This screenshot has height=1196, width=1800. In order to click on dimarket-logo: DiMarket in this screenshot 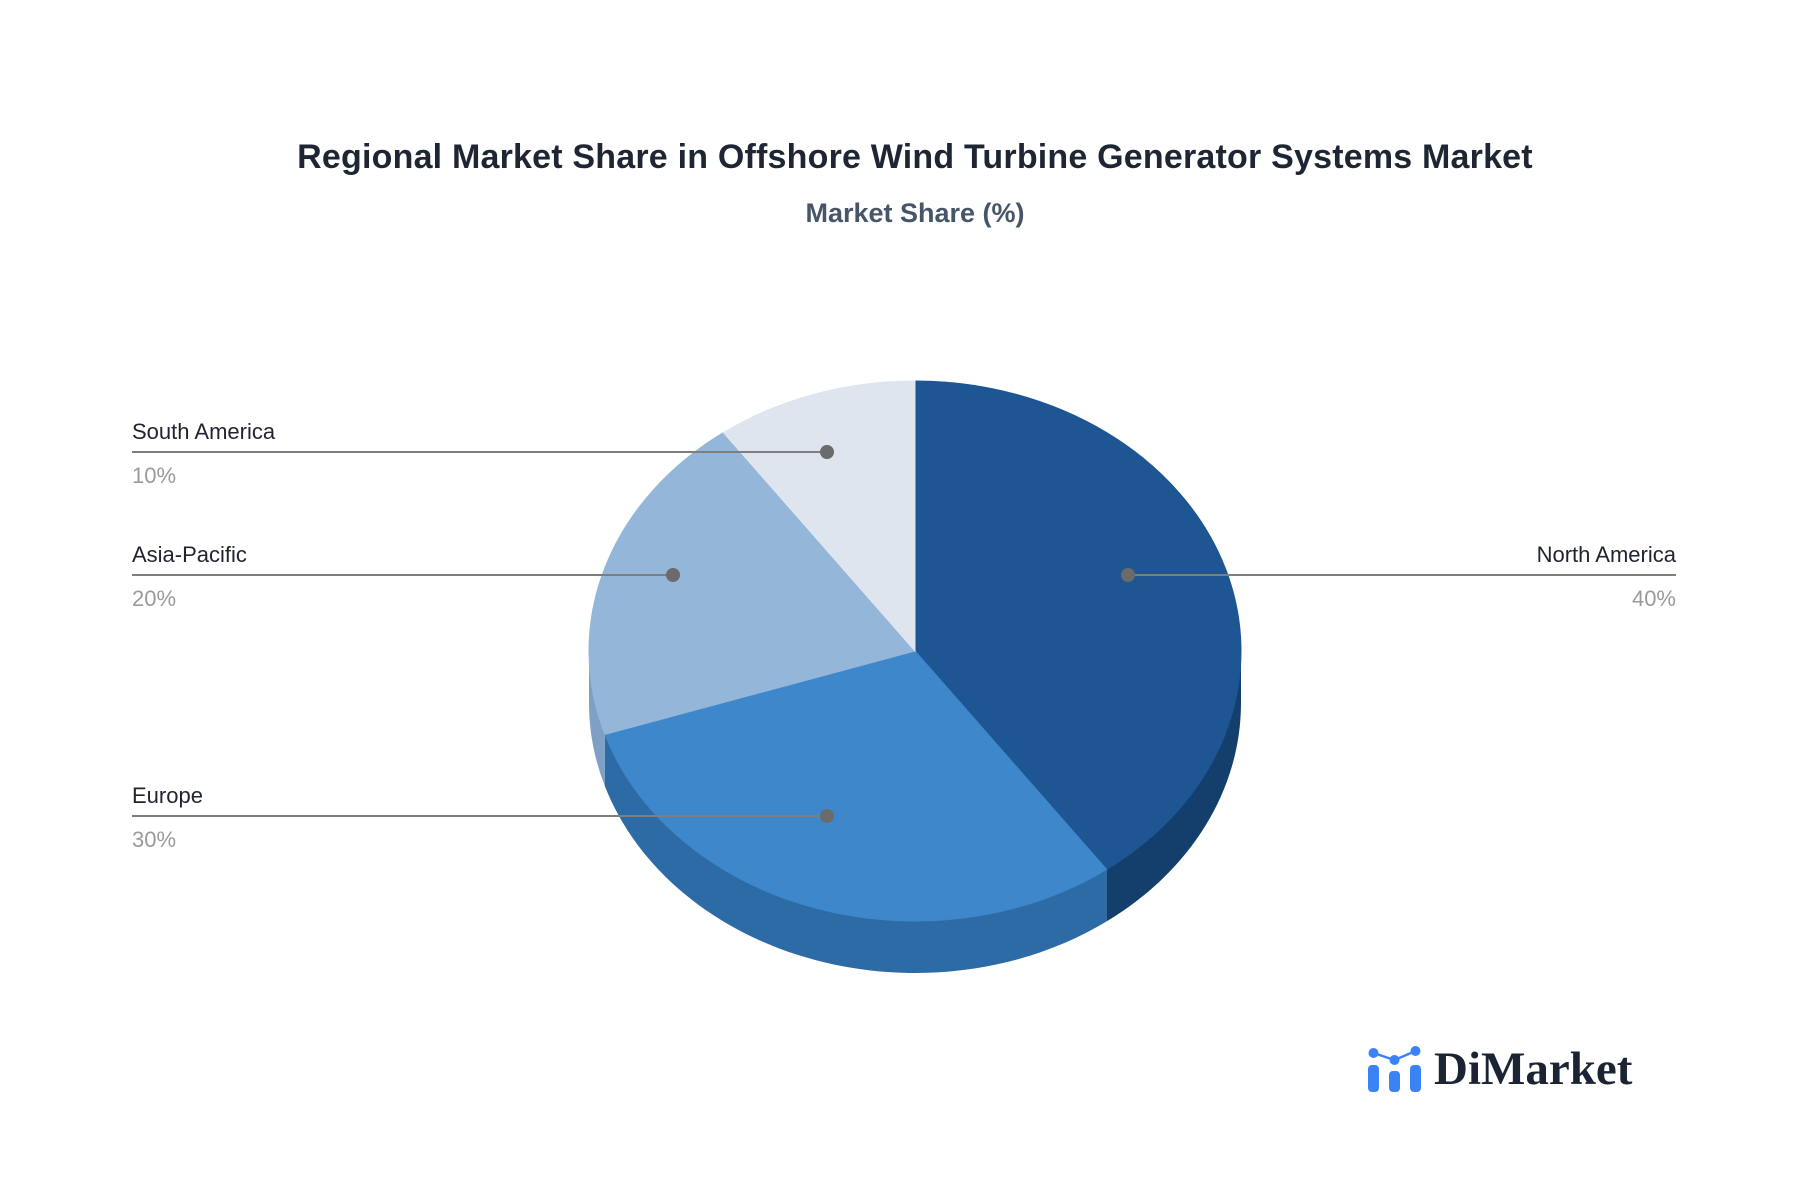, I will do `click(1497, 1069)`.